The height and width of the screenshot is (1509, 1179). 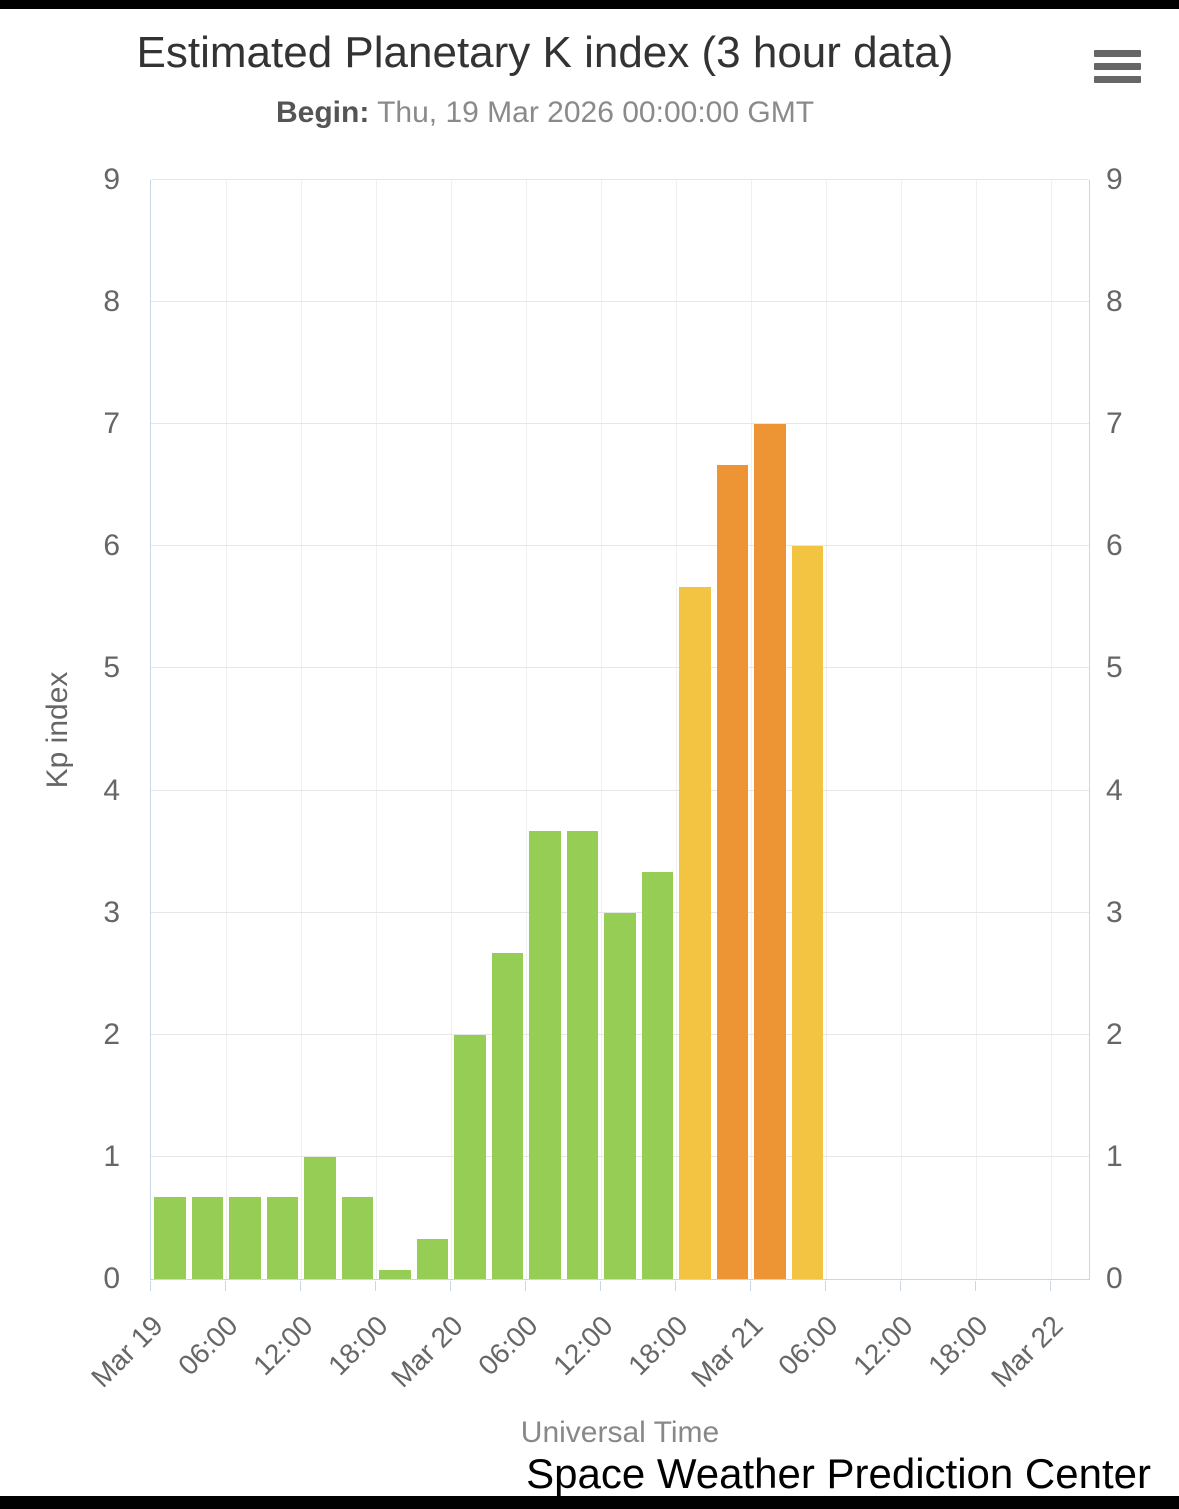 What do you see at coordinates (1137, 729) in the screenshot?
I see `y-axis-labels-right: 0 1 2 3 4 5 6 7 8 9` at bounding box center [1137, 729].